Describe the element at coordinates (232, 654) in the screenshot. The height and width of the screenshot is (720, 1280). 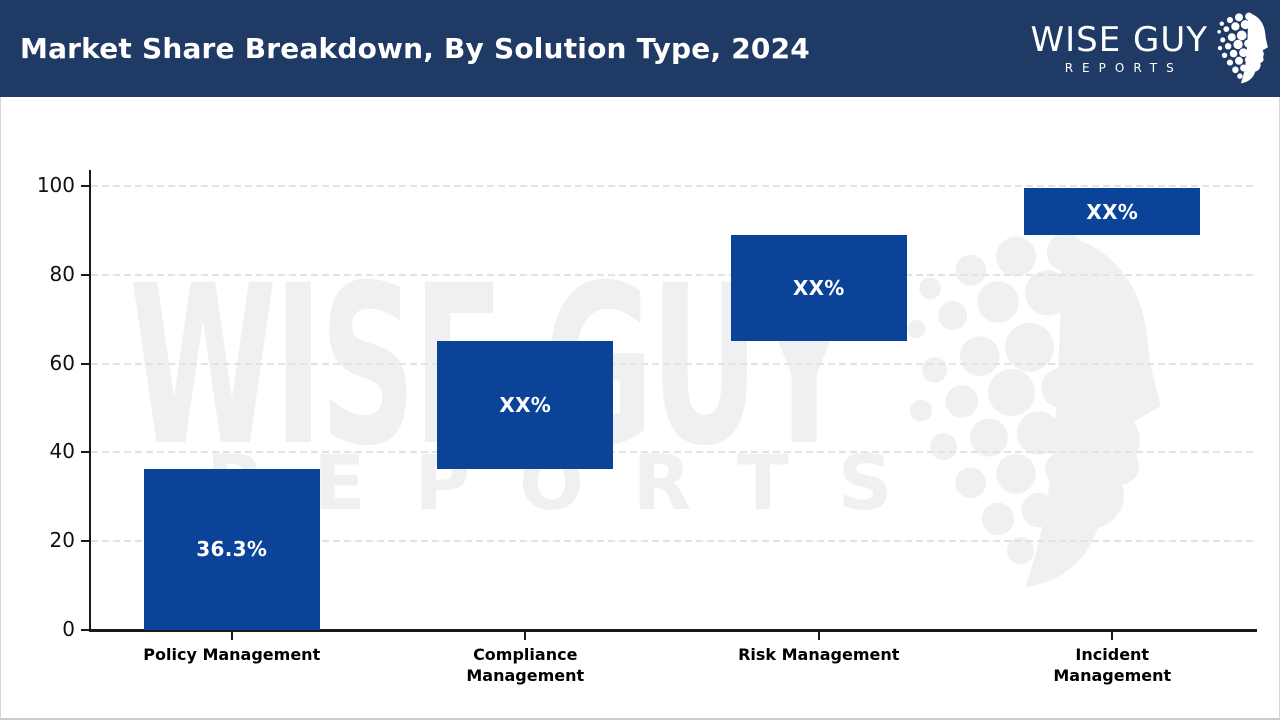
I see `x-category-label: Policy Management` at that location.